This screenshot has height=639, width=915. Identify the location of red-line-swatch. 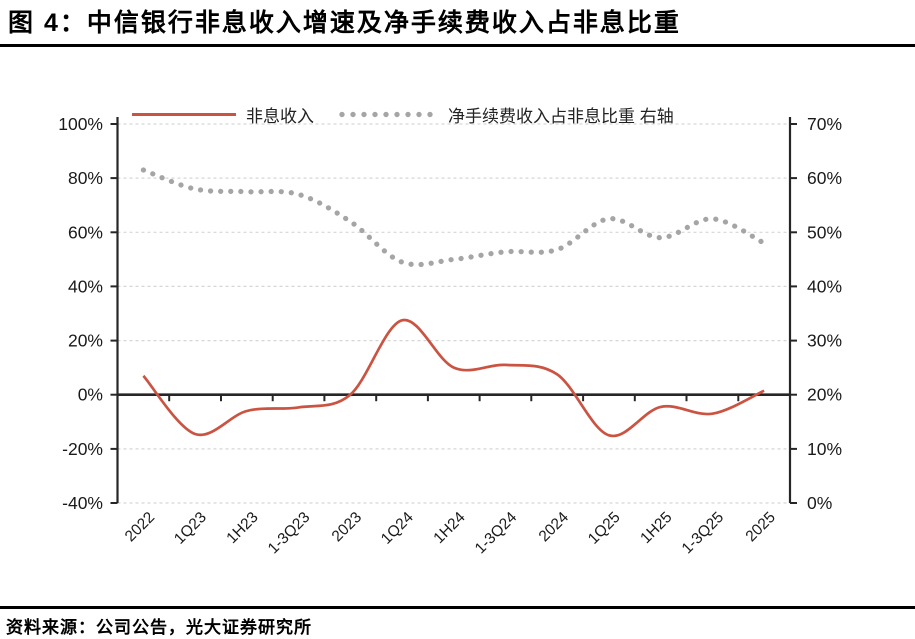
(184, 114).